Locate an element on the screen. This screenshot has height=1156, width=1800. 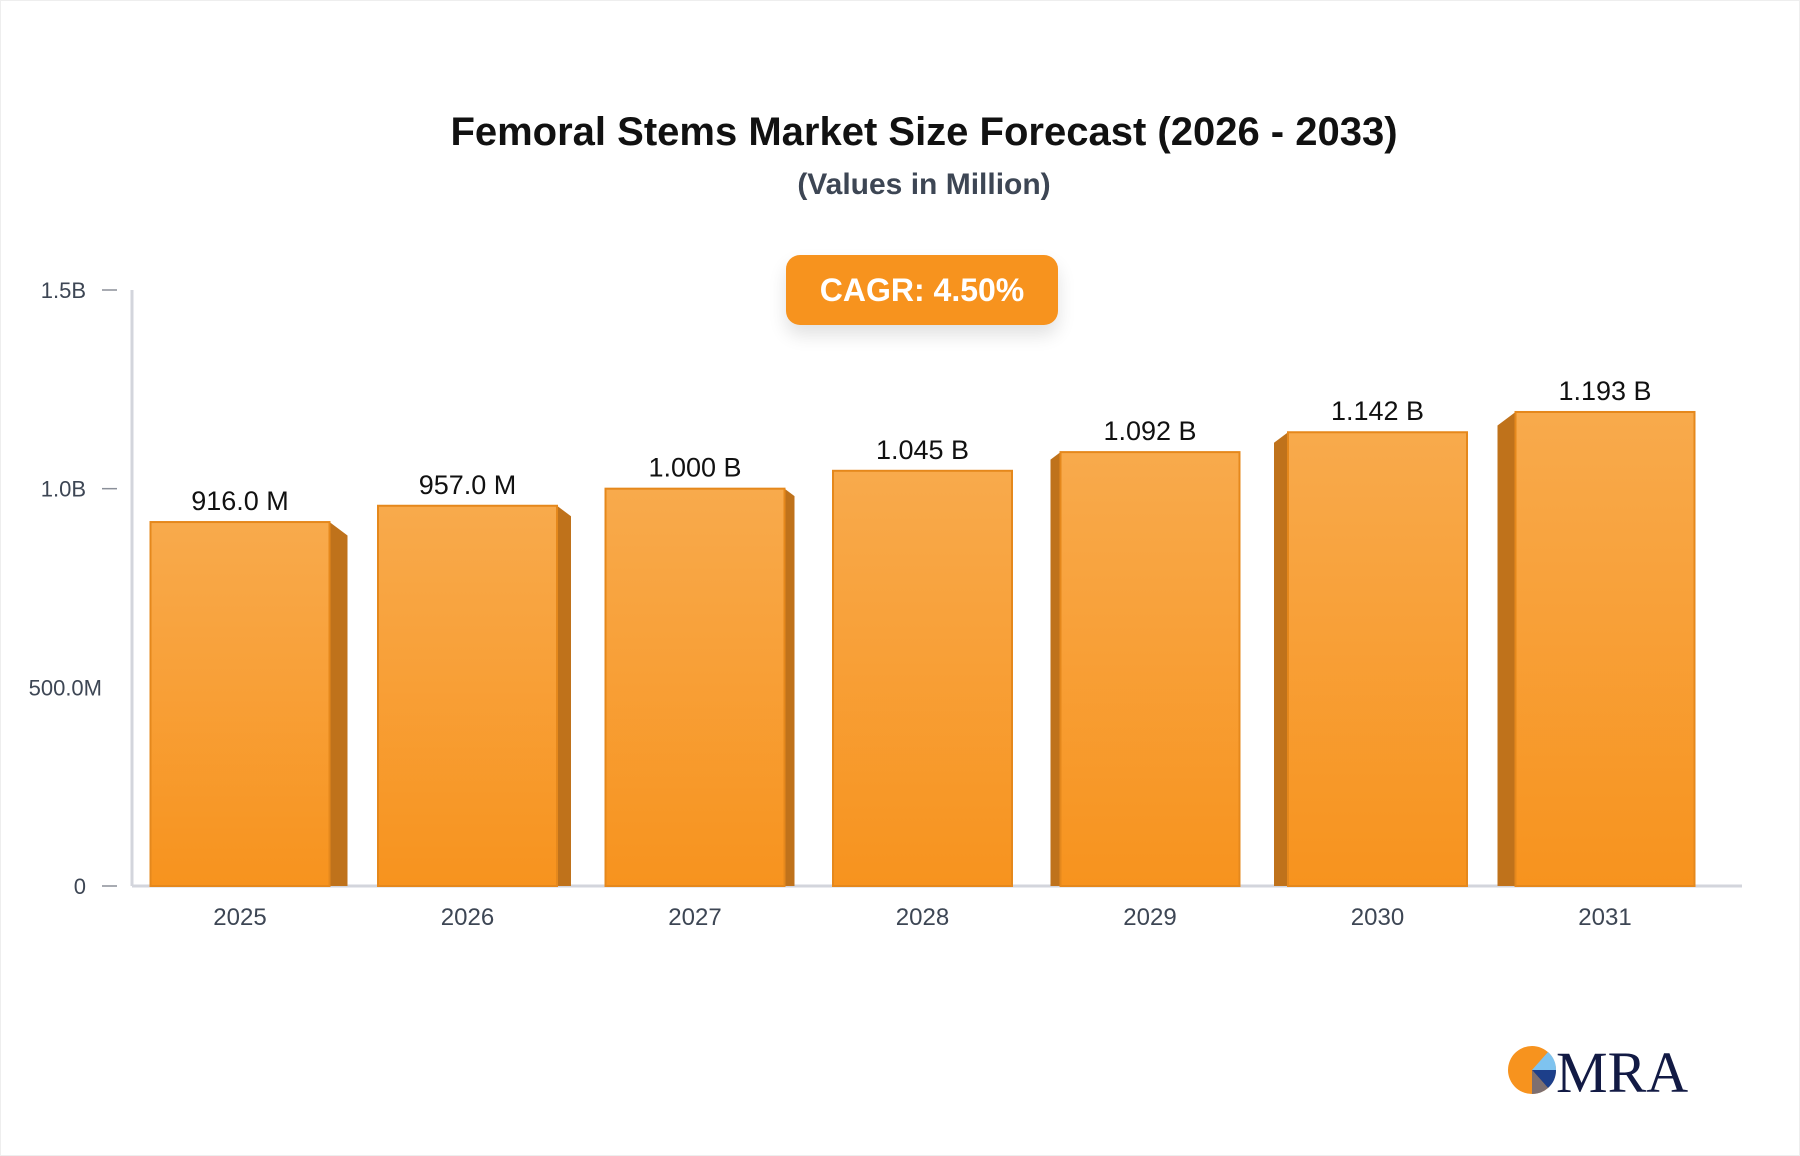
bar-value-label: 1.000 B is located at coordinates (694, 468).